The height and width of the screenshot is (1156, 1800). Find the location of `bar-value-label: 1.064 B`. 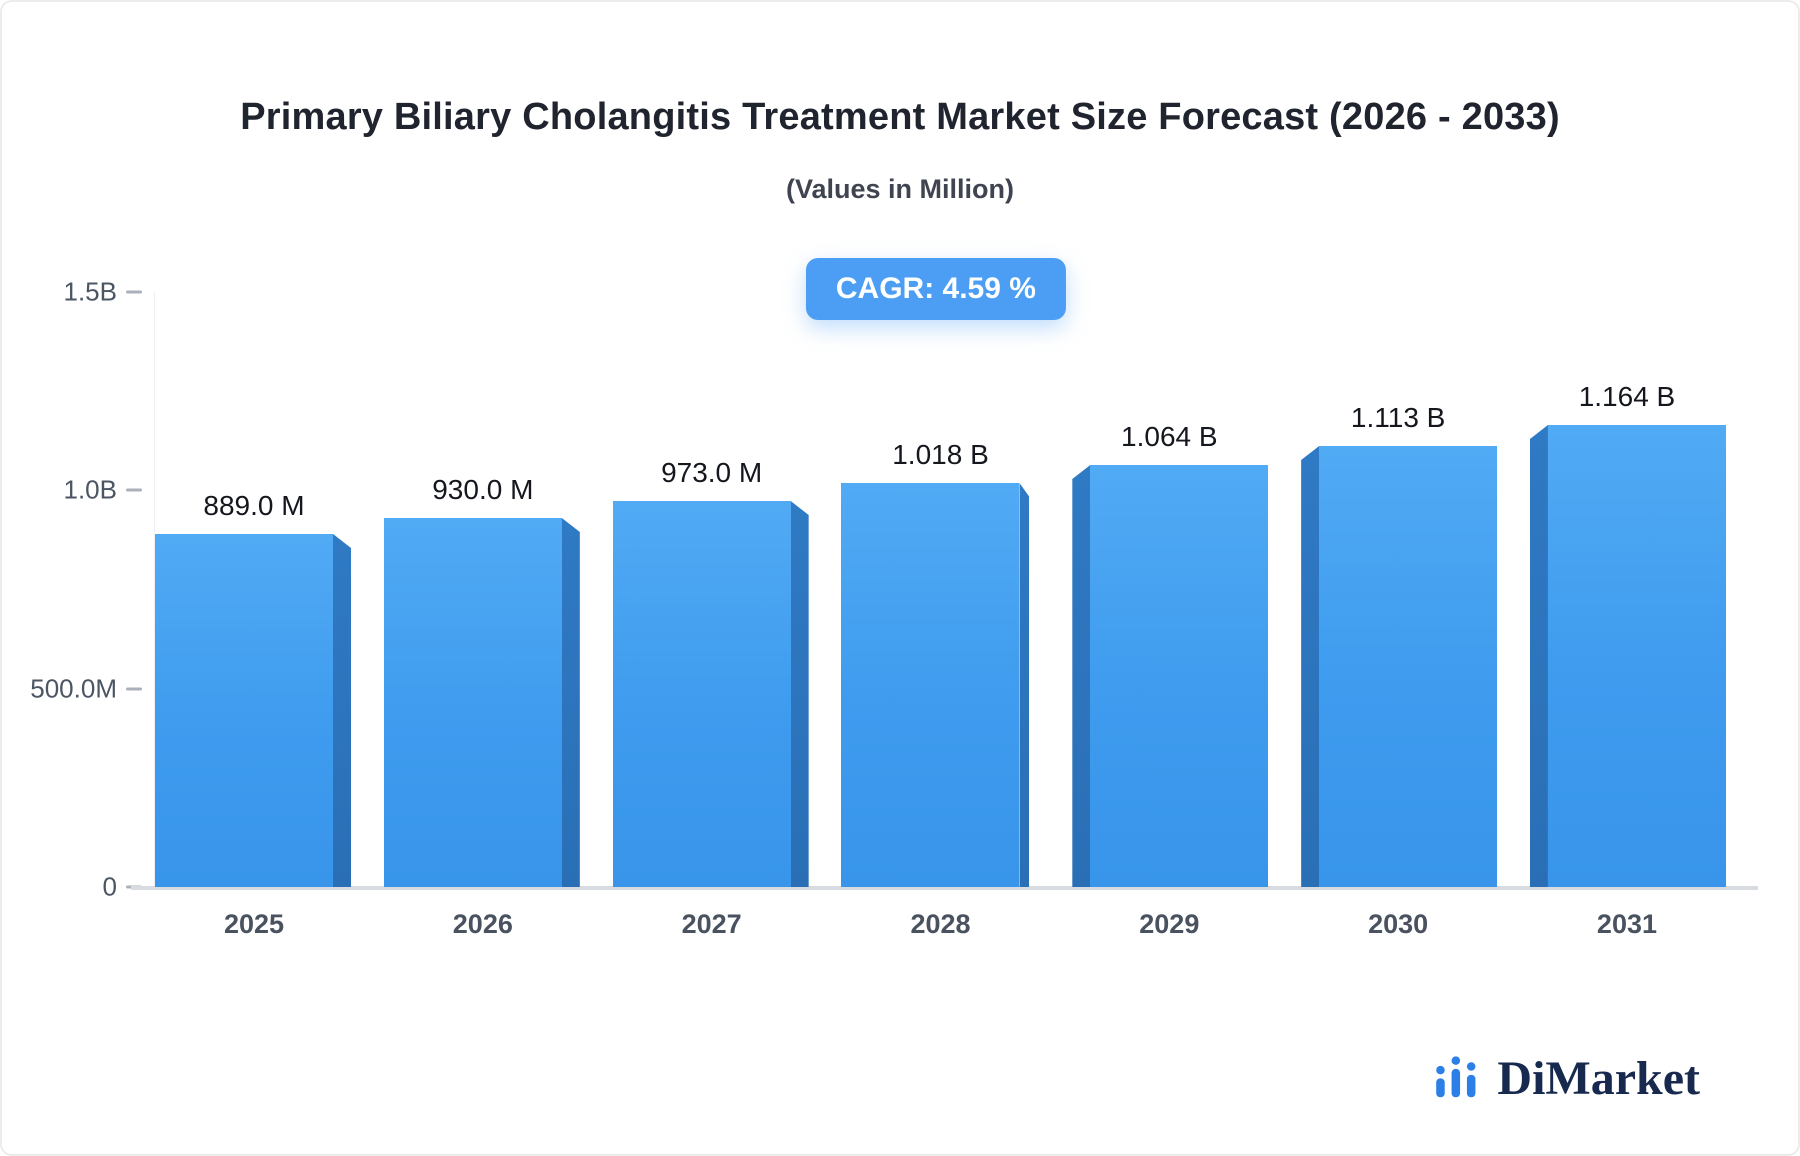

bar-value-label: 1.064 B is located at coordinates (1169, 436).